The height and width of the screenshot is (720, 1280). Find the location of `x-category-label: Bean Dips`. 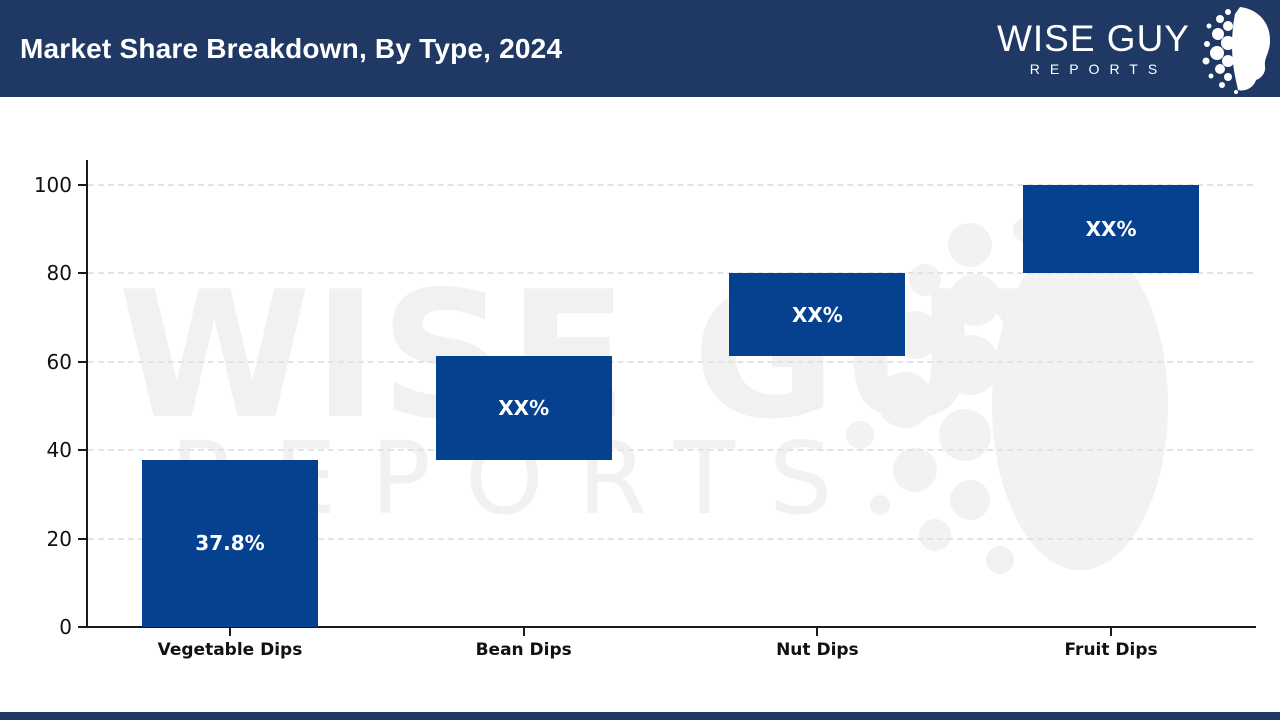

x-category-label: Bean Dips is located at coordinates (523, 650).